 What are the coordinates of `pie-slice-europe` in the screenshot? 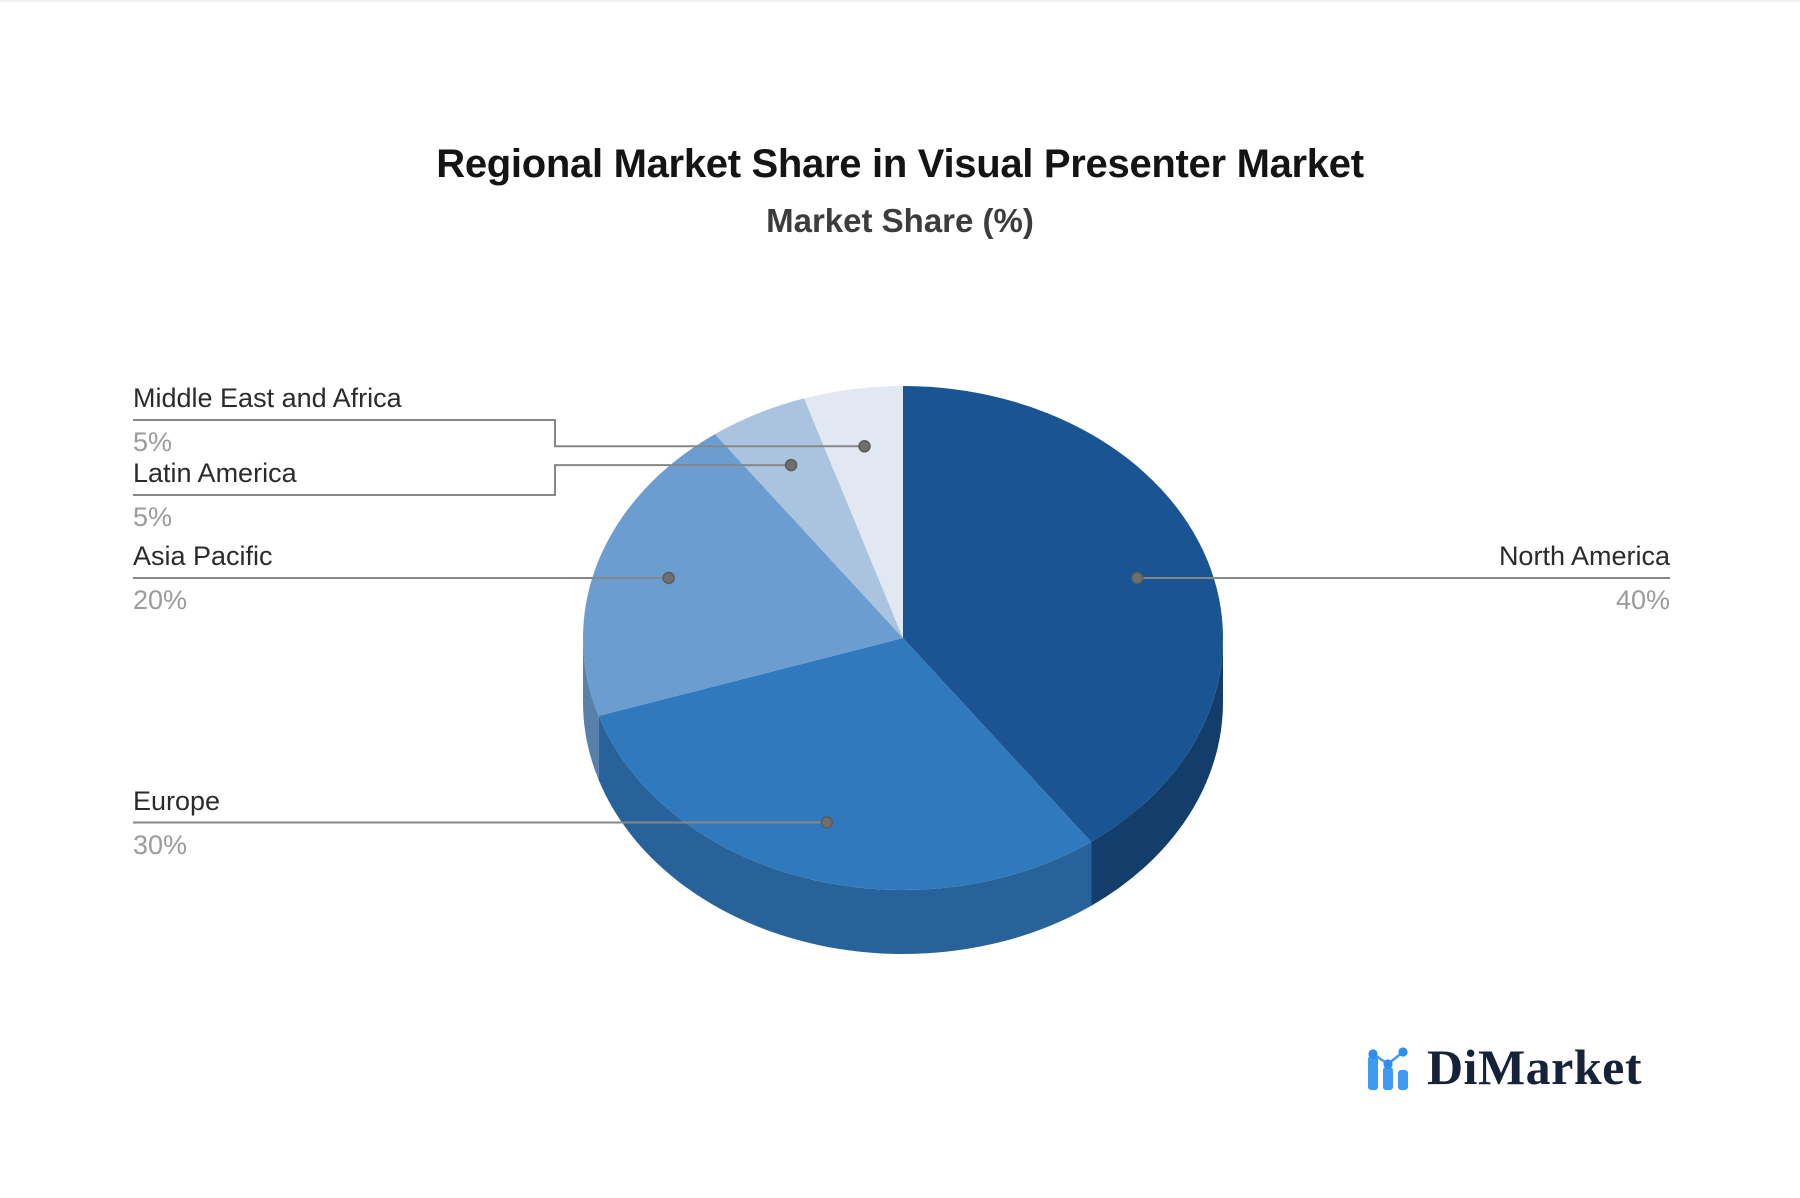 It's located at (845, 764).